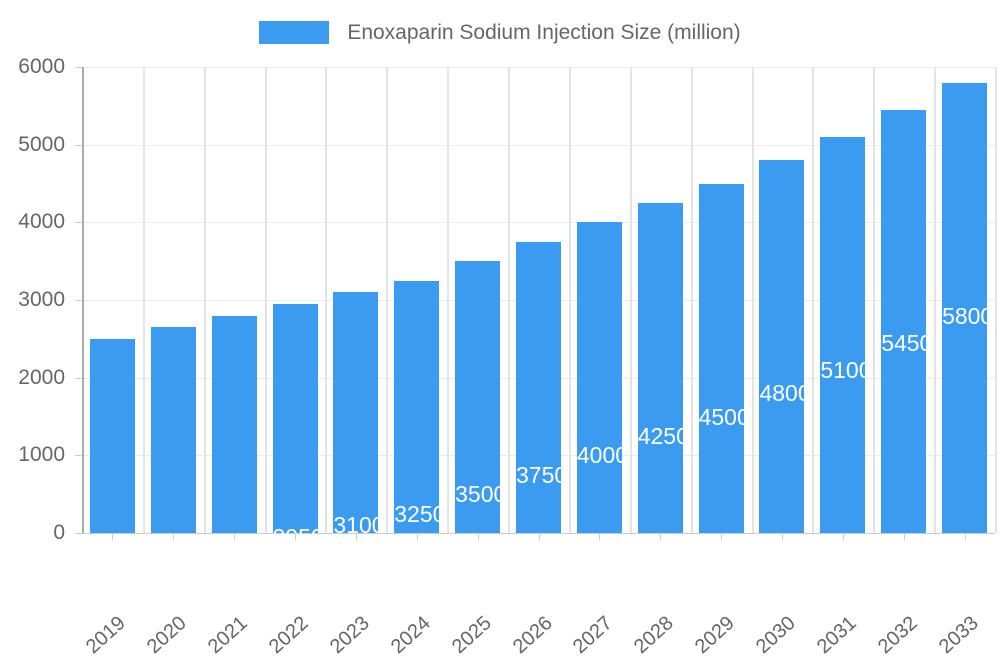 The image size is (1000, 666). What do you see at coordinates (41, 455) in the screenshot?
I see `y-axis-tick-label: 1000` at bounding box center [41, 455].